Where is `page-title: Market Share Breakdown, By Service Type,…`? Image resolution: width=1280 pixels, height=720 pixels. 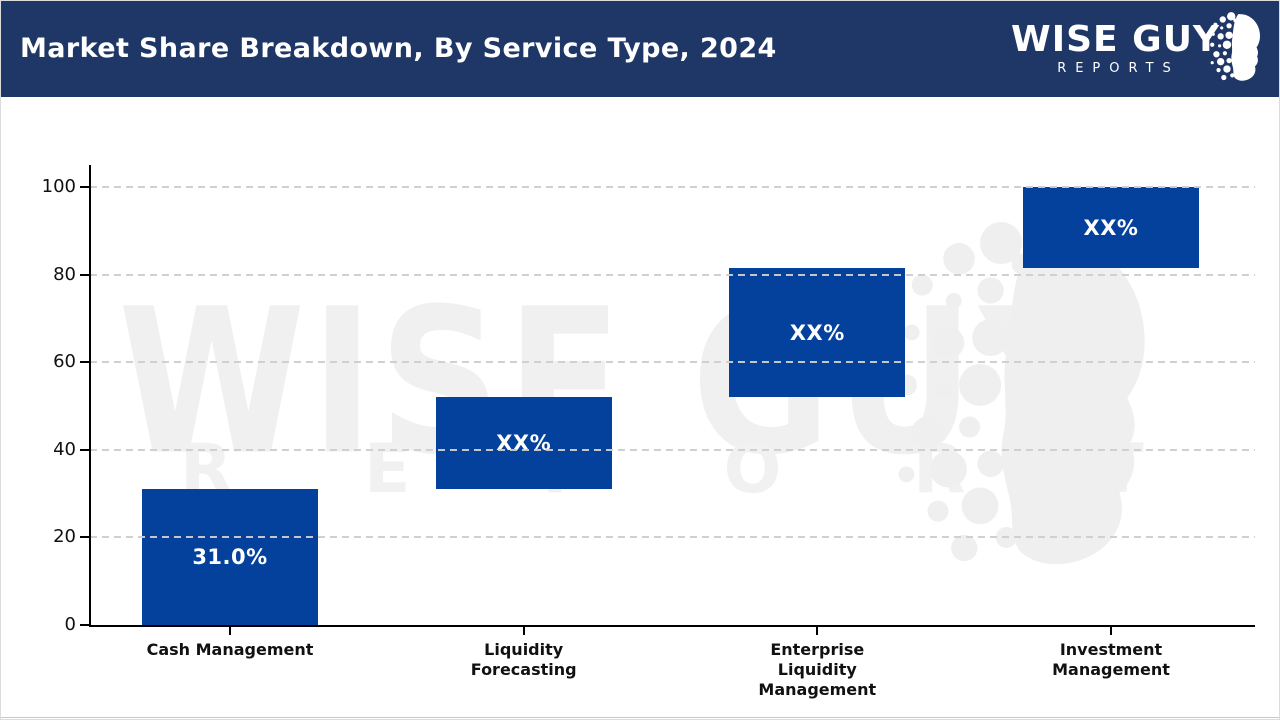 page-title: Market Share Breakdown, By Service Type,… is located at coordinates (398, 48).